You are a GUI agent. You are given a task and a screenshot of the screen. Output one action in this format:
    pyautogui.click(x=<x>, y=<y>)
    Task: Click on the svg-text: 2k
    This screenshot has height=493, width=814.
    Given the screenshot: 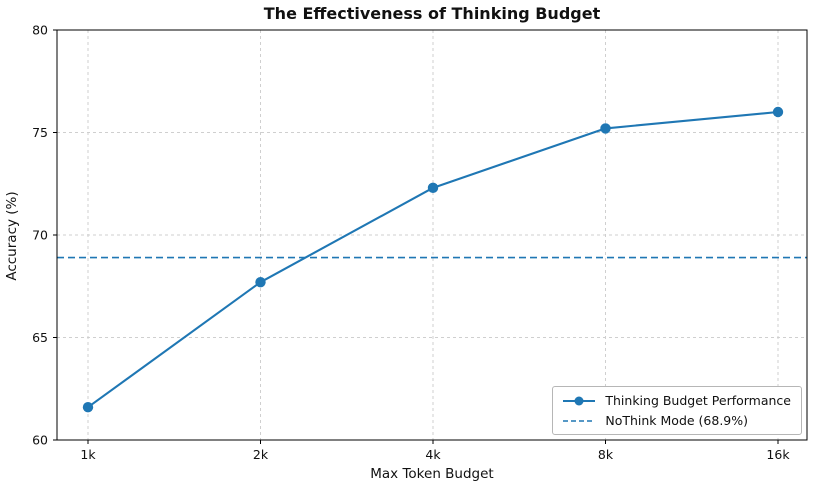 What is the action you would take?
    pyautogui.click(x=261, y=454)
    